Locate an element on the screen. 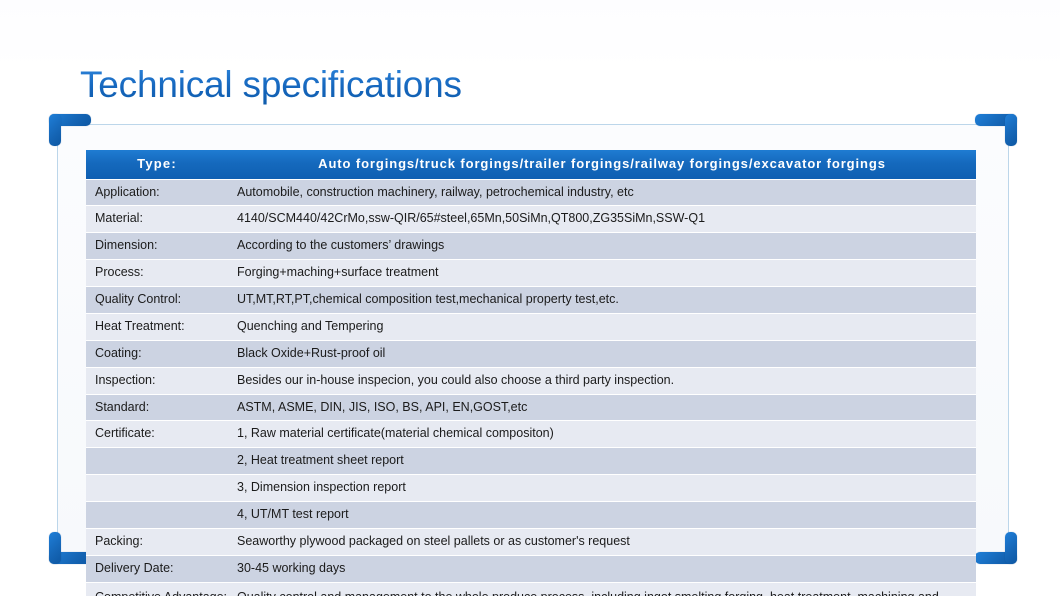  row-label: Packing: is located at coordinates (157, 542).